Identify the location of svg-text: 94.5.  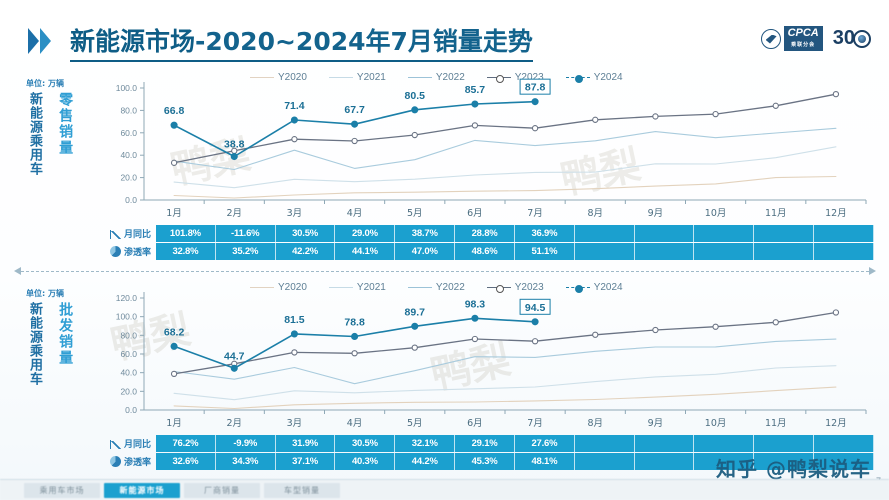
(535, 308).